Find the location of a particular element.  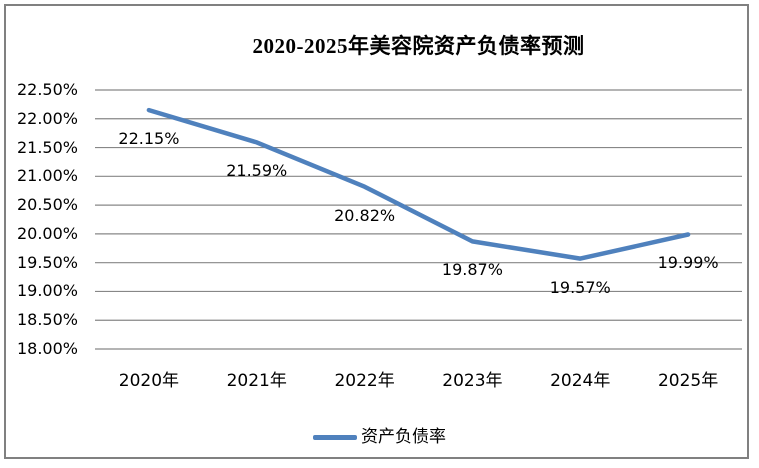

y-axis-tick-label: 19.50% is located at coordinates (47, 262).